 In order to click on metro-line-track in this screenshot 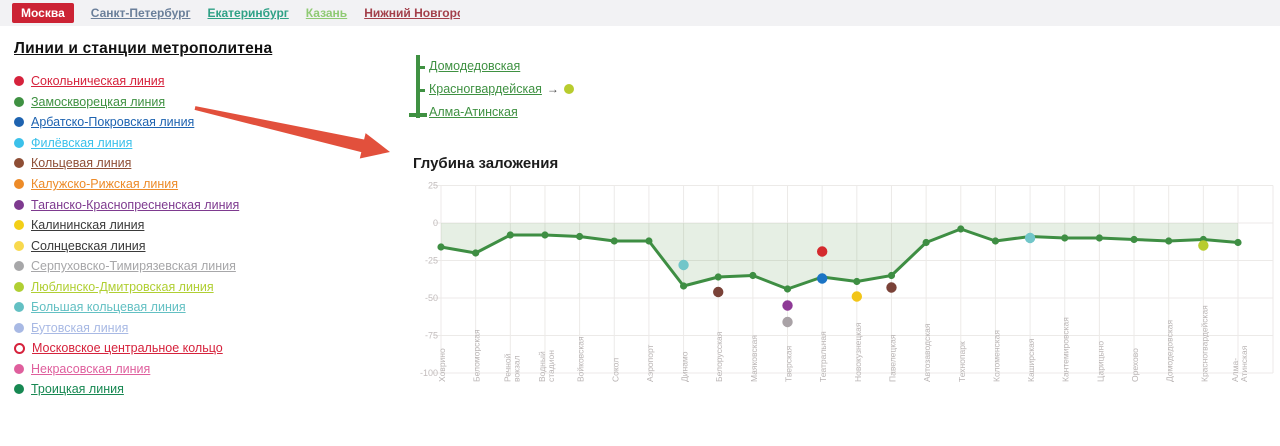, I will do `click(418, 86)`.